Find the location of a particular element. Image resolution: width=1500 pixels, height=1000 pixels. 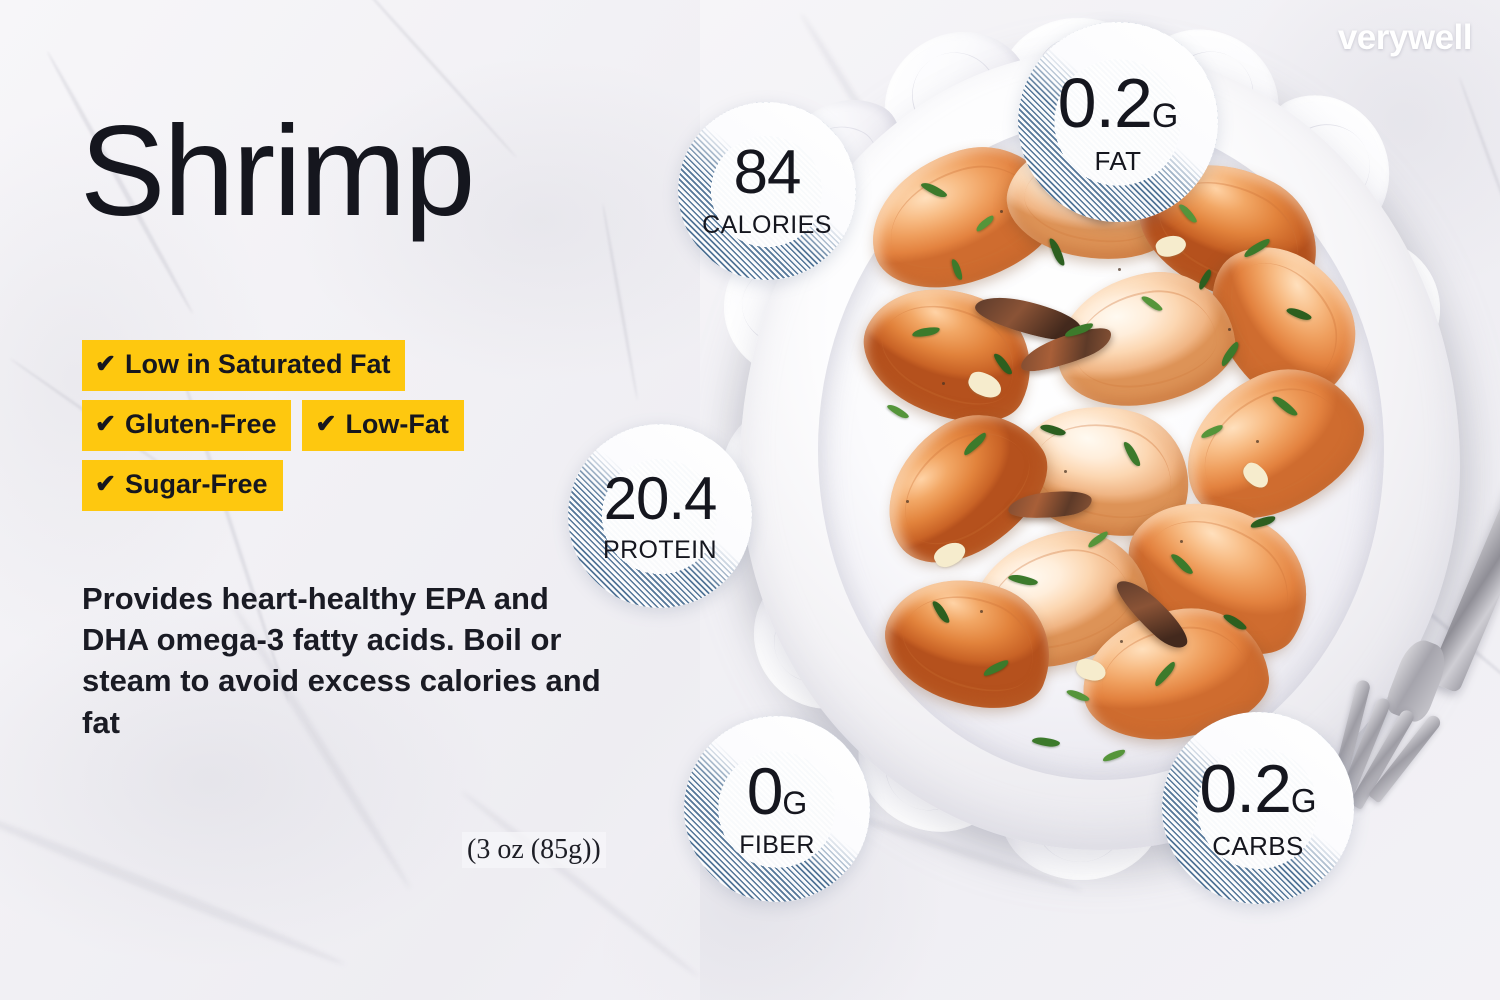

nutrition-badge-calories: 84 CALORIES is located at coordinates (767, 191).